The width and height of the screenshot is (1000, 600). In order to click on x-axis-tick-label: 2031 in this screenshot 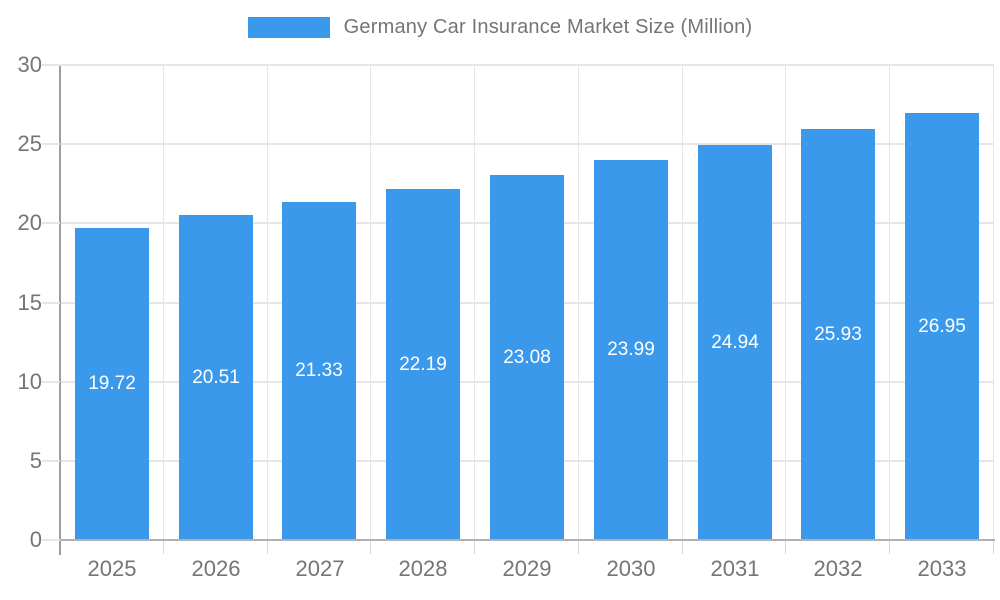, I will do `click(735, 568)`.